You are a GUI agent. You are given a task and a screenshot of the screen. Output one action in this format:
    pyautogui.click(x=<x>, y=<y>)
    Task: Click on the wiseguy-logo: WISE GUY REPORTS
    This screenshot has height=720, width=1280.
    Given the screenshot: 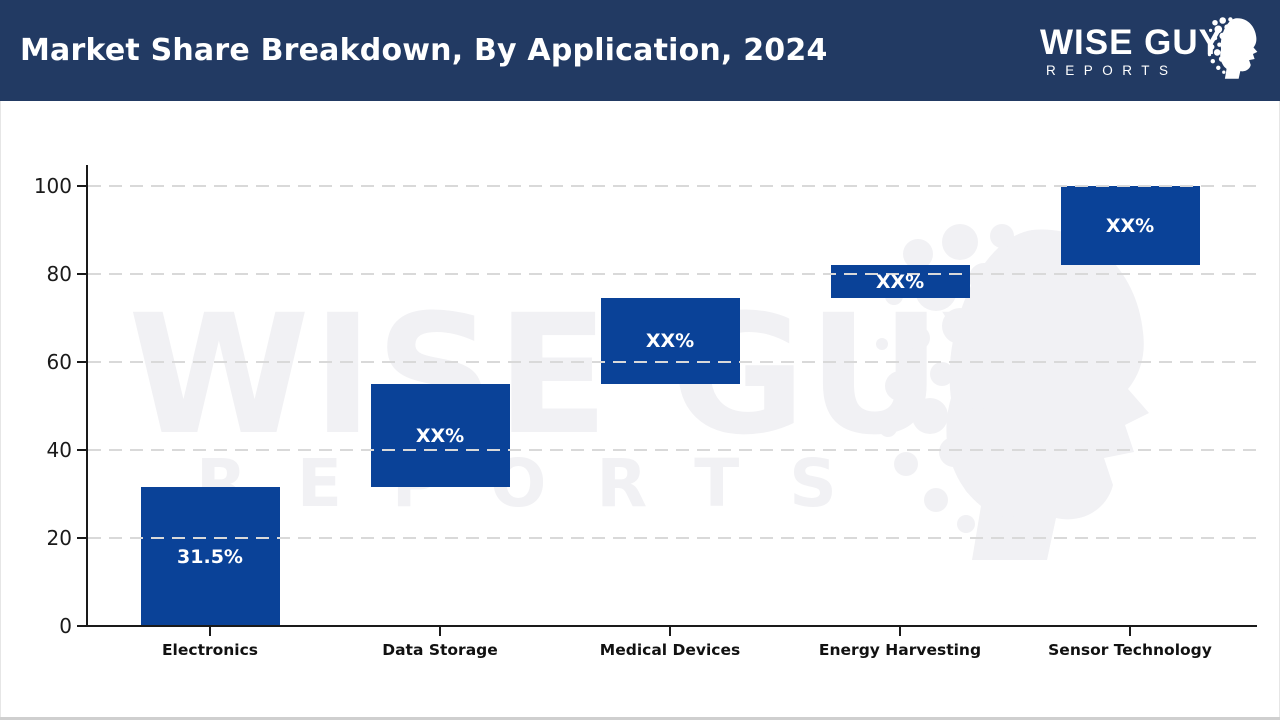 What is the action you would take?
    pyautogui.click(x=1149, y=48)
    